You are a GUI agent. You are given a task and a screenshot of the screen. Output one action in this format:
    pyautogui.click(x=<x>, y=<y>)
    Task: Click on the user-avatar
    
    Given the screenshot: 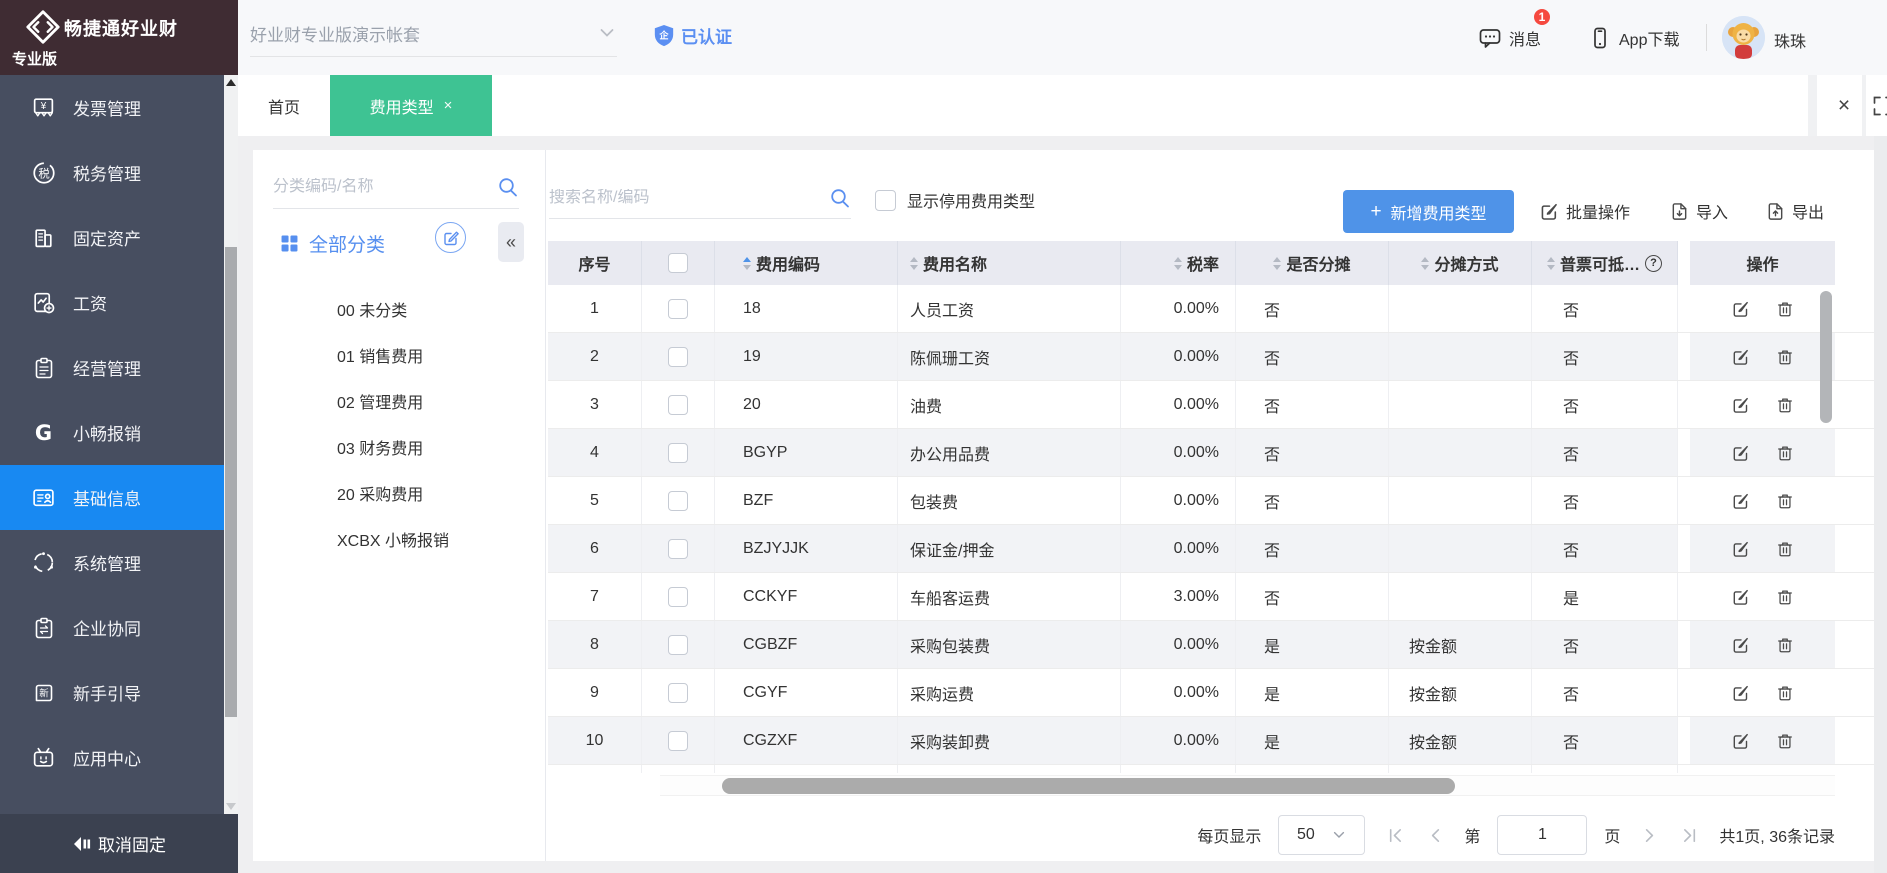 What is the action you would take?
    pyautogui.click(x=1743, y=37)
    